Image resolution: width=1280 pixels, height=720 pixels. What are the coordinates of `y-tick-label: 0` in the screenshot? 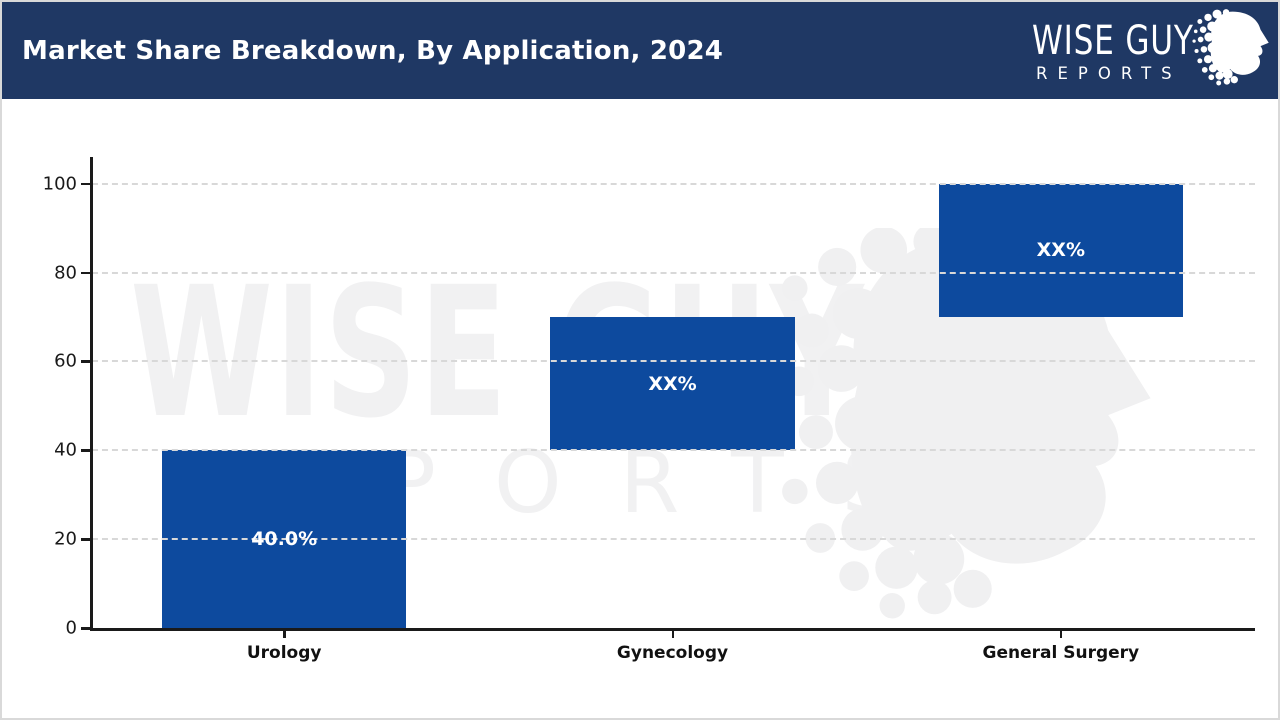 It's located at (71, 628).